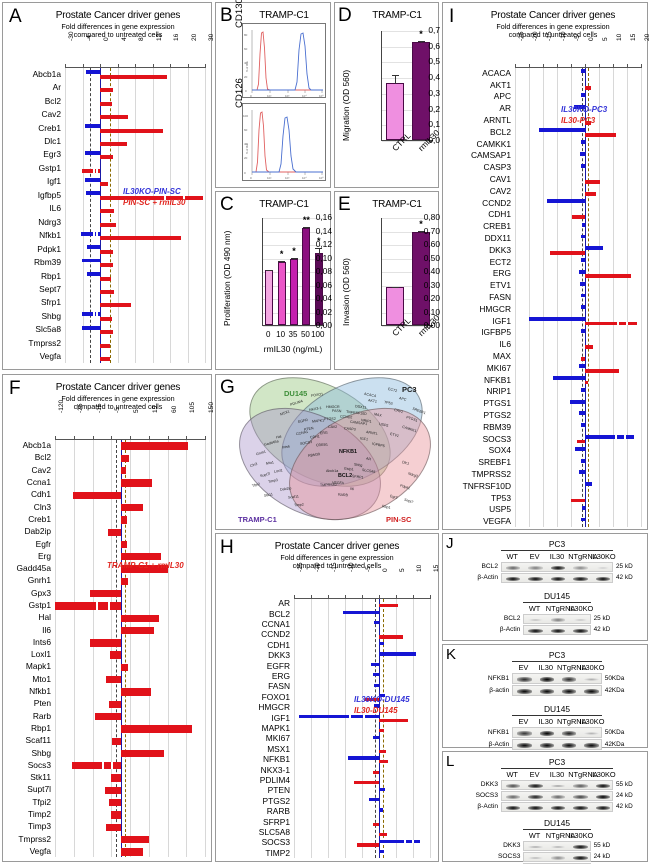 Image resolution: width=650 pixels, height=864 pixels. I want to click on chart-legend: IL30KO-PC3 IL30-PC3, so click(584, 115).